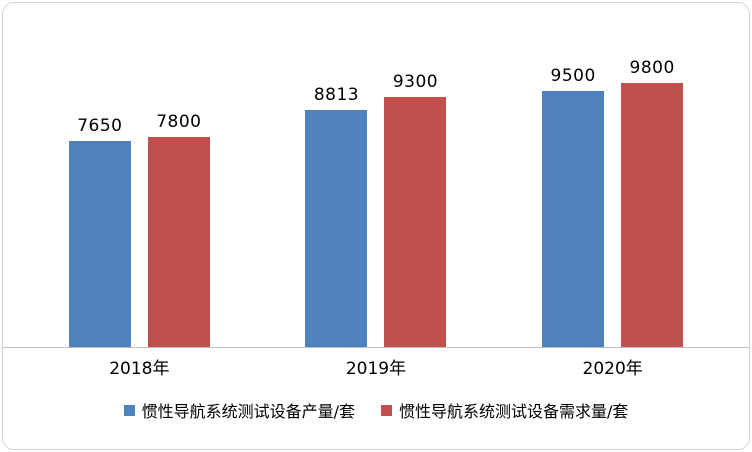  Describe the element at coordinates (248, 411) in the screenshot. I see `legend-label: 惯性导航系统测试设备产量/套` at that location.